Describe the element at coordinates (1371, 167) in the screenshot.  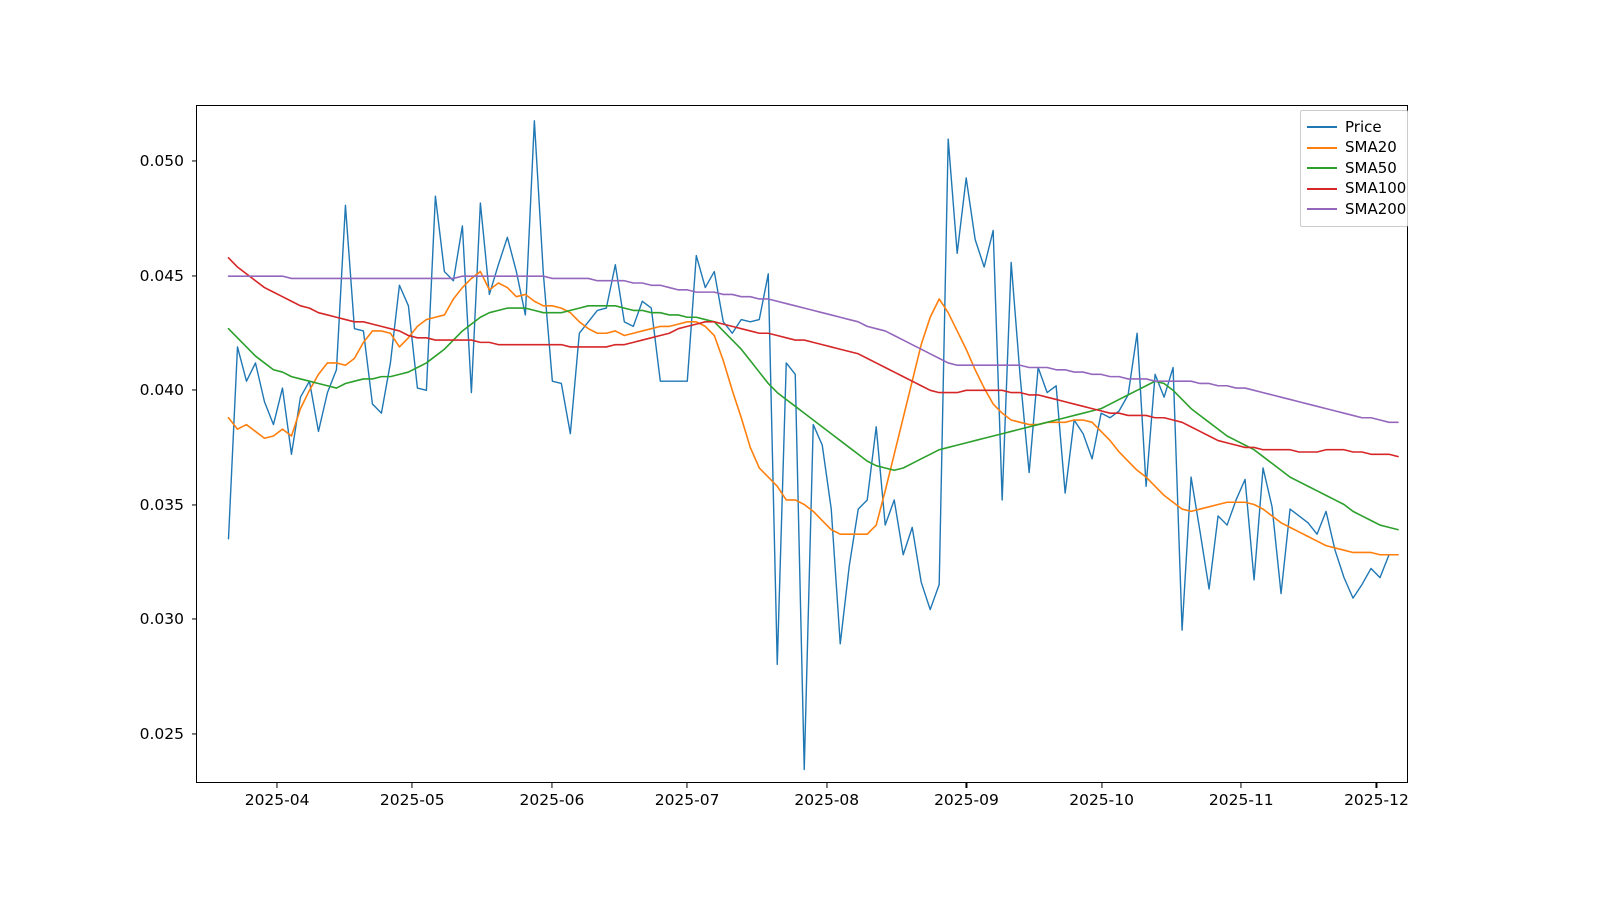
I see `legend-label: SMA50` at that location.